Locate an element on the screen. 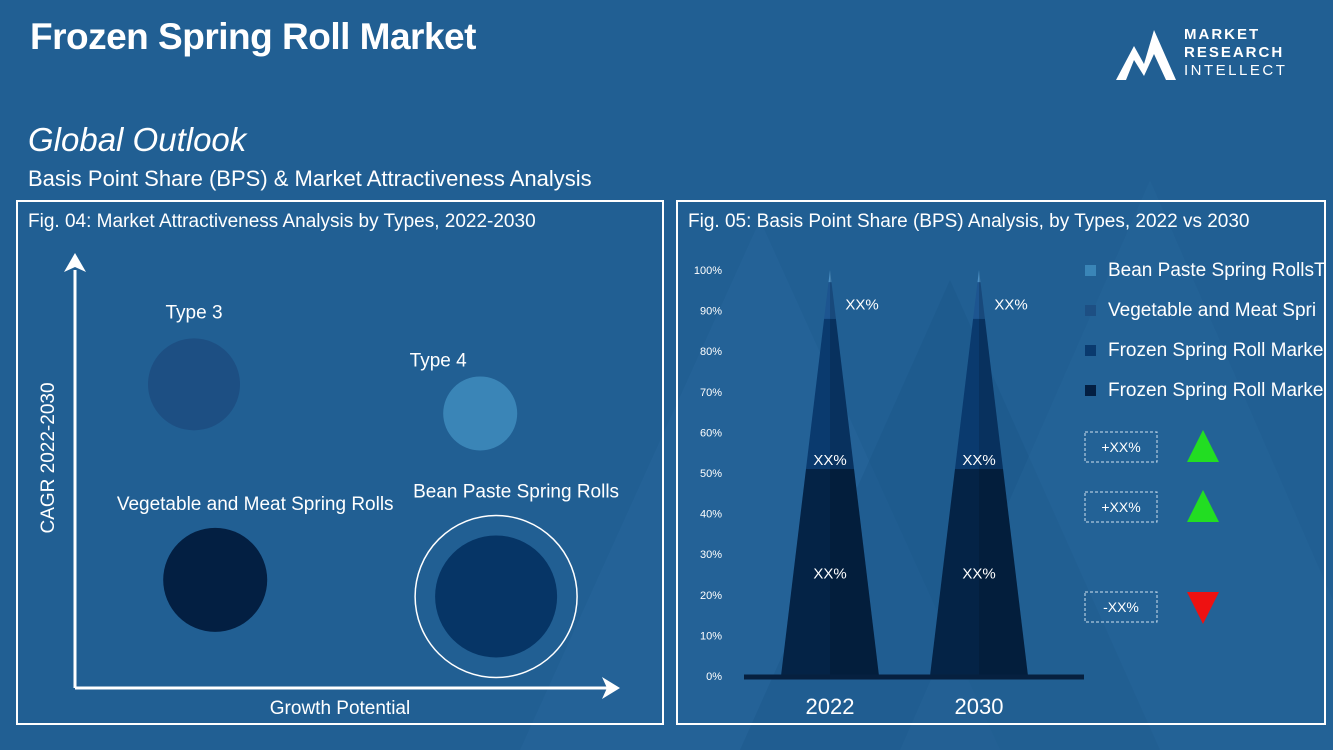  y-tick-label: 50% is located at coordinates (711, 474).